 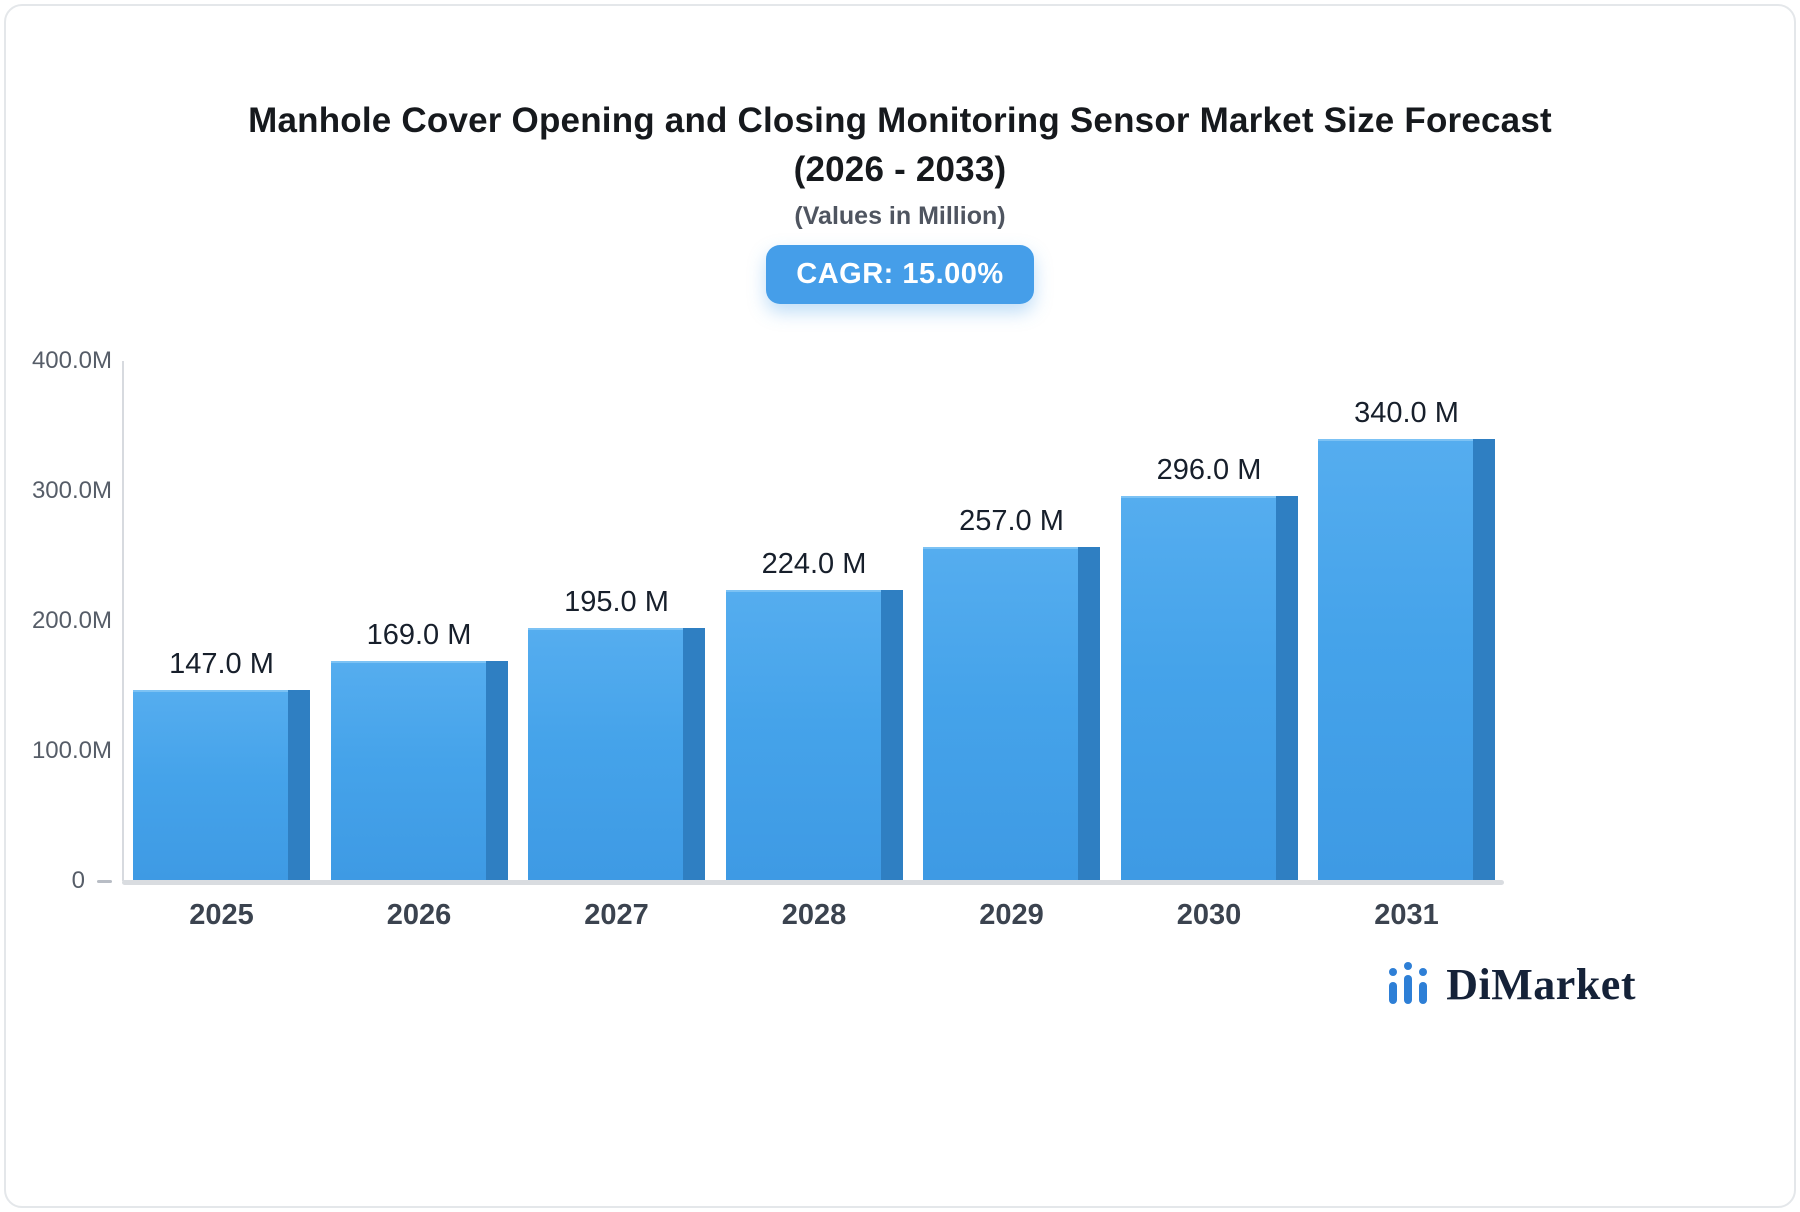 What do you see at coordinates (900, 216) in the screenshot?
I see `chart-subtitle: (Values in Million)` at bounding box center [900, 216].